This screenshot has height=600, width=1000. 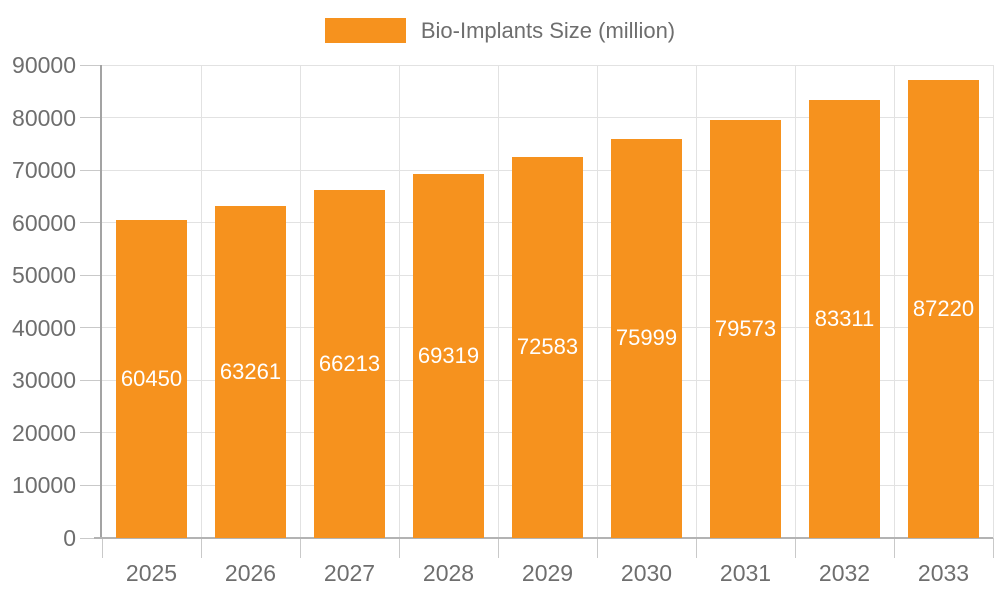 I want to click on legend-swatch, so click(x=365, y=30).